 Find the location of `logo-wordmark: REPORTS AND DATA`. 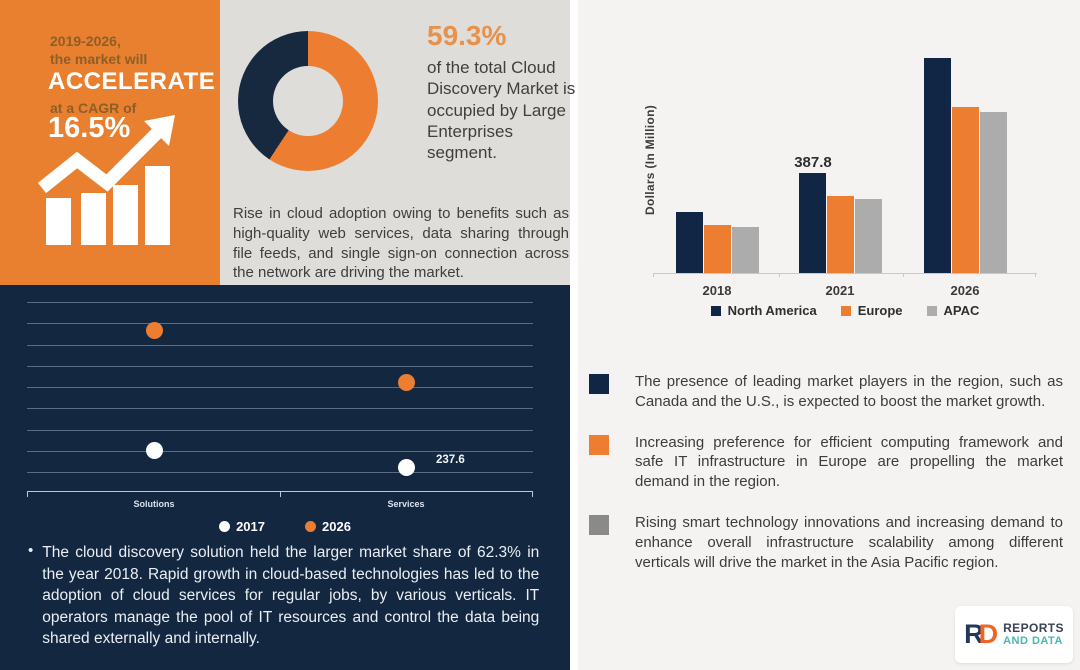

logo-wordmark: REPORTS AND DATA is located at coordinates (1033, 634).